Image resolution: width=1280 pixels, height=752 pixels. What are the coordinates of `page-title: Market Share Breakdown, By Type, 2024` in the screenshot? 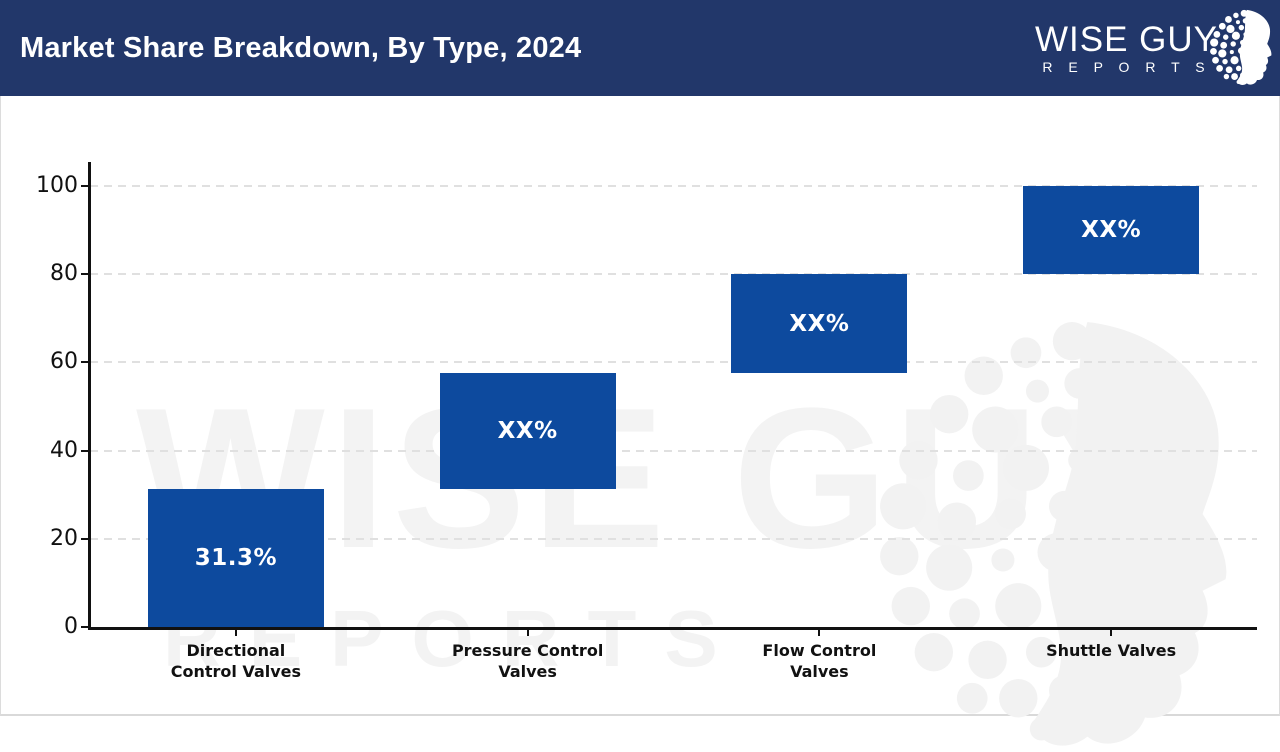 It's located at (301, 47).